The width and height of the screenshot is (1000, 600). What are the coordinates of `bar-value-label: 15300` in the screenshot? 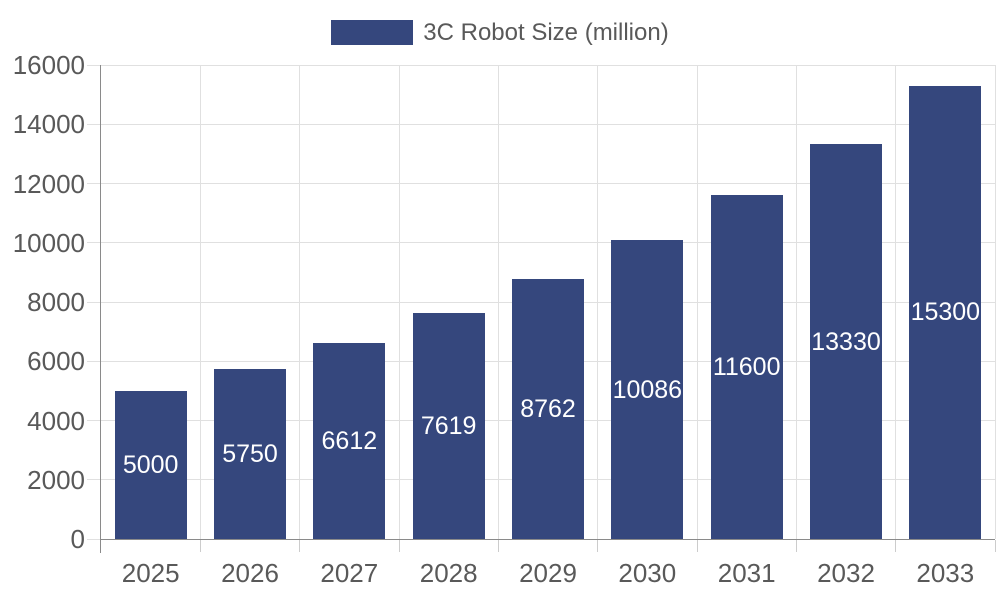 It's located at (945, 312).